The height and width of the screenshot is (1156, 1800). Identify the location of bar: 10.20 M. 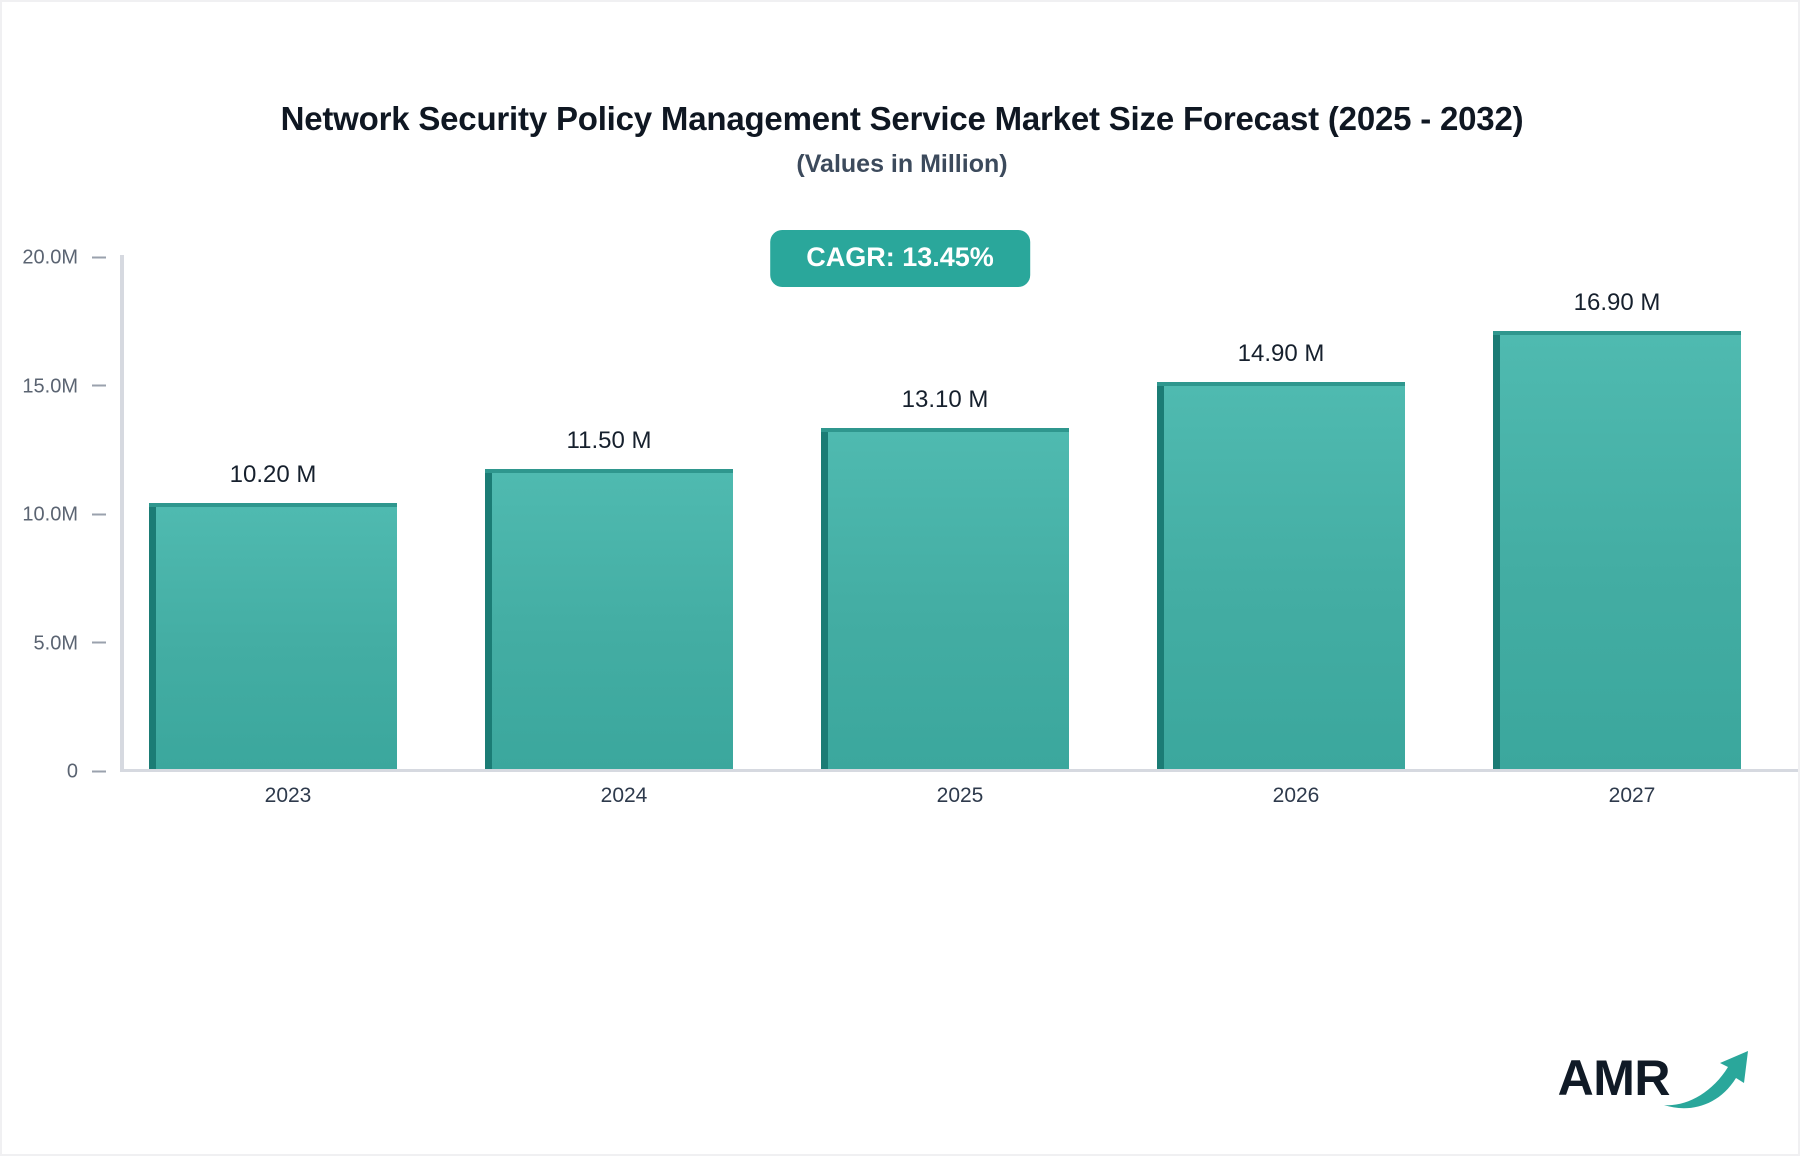
(288, 615).